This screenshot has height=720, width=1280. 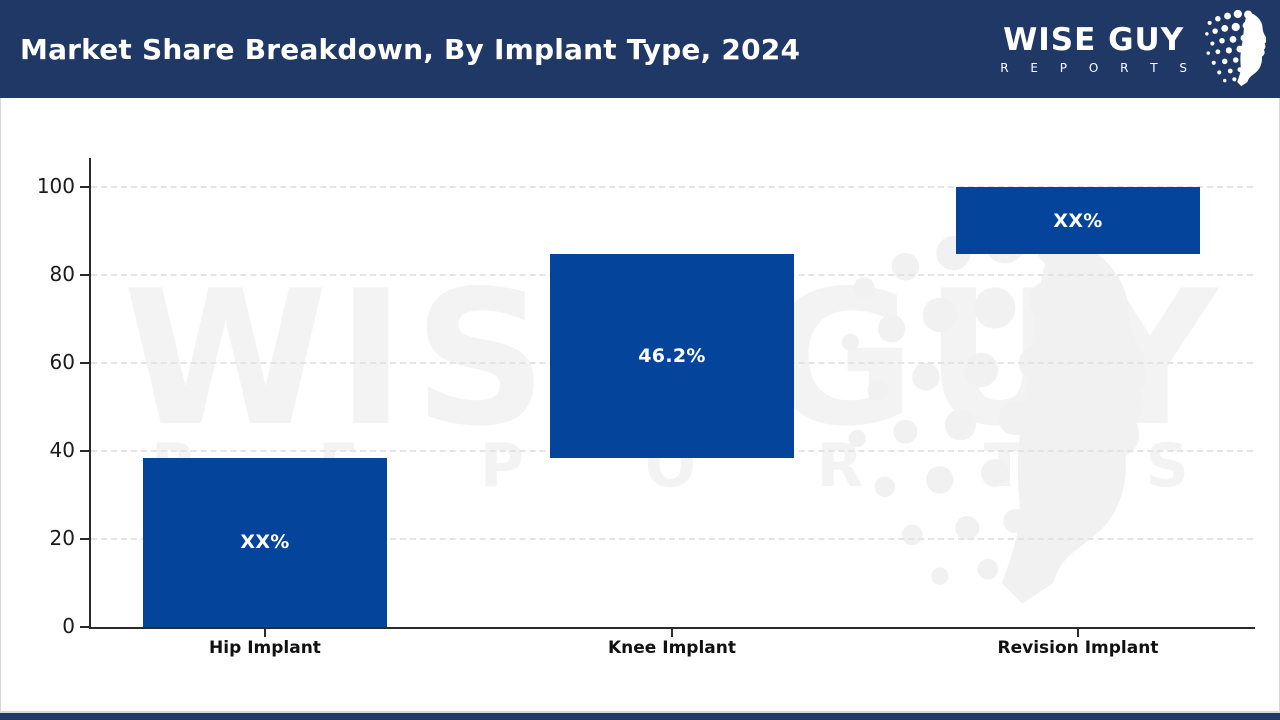 What do you see at coordinates (1078, 648) in the screenshot?
I see `x-category-label-3: Revision Implant` at bounding box center [1078, 648].